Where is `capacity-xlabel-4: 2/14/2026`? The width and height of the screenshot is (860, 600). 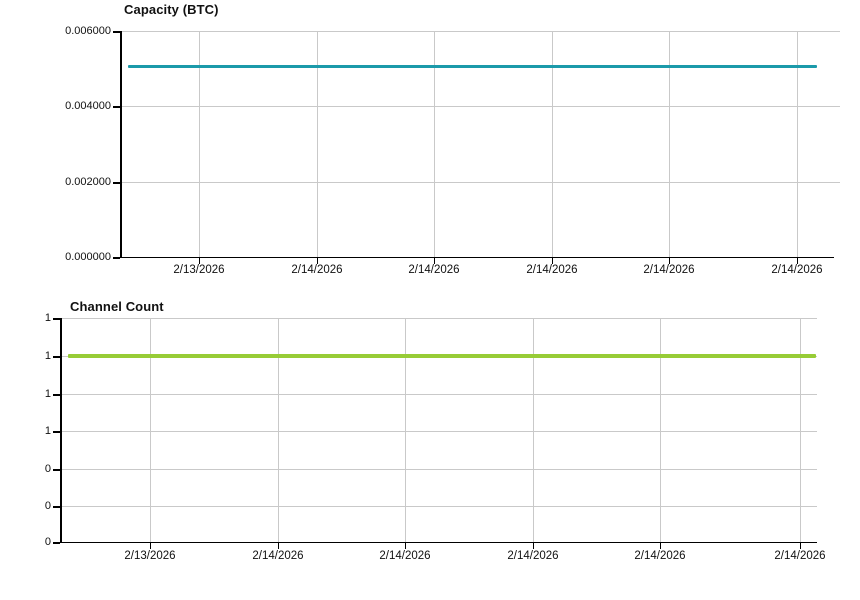
capacity-xlabel-4: 2/14/2026 is located at coordinates (669, 270).